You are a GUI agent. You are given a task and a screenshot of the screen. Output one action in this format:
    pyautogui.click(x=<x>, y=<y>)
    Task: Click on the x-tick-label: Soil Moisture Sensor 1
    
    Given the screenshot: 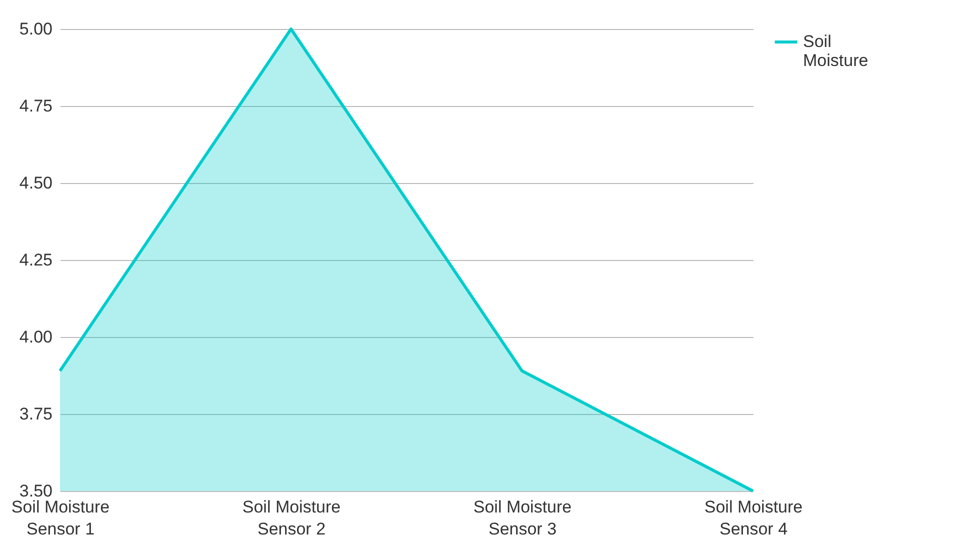 What is the action you would take?
    pyautogui.click(x=60, y=518)
    